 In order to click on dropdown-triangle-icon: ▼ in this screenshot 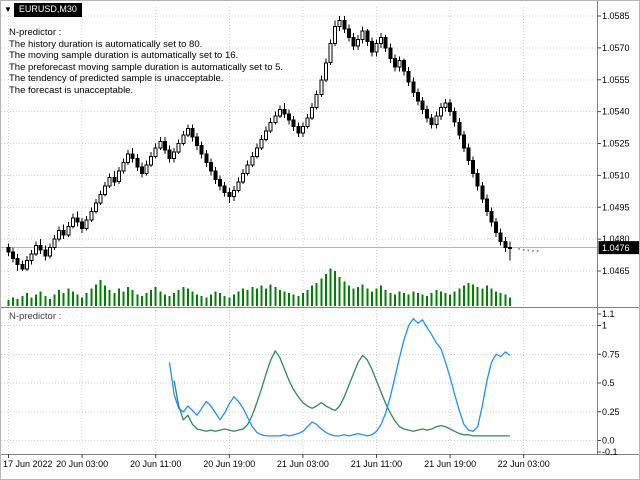, I will do `click(8, 9)`.